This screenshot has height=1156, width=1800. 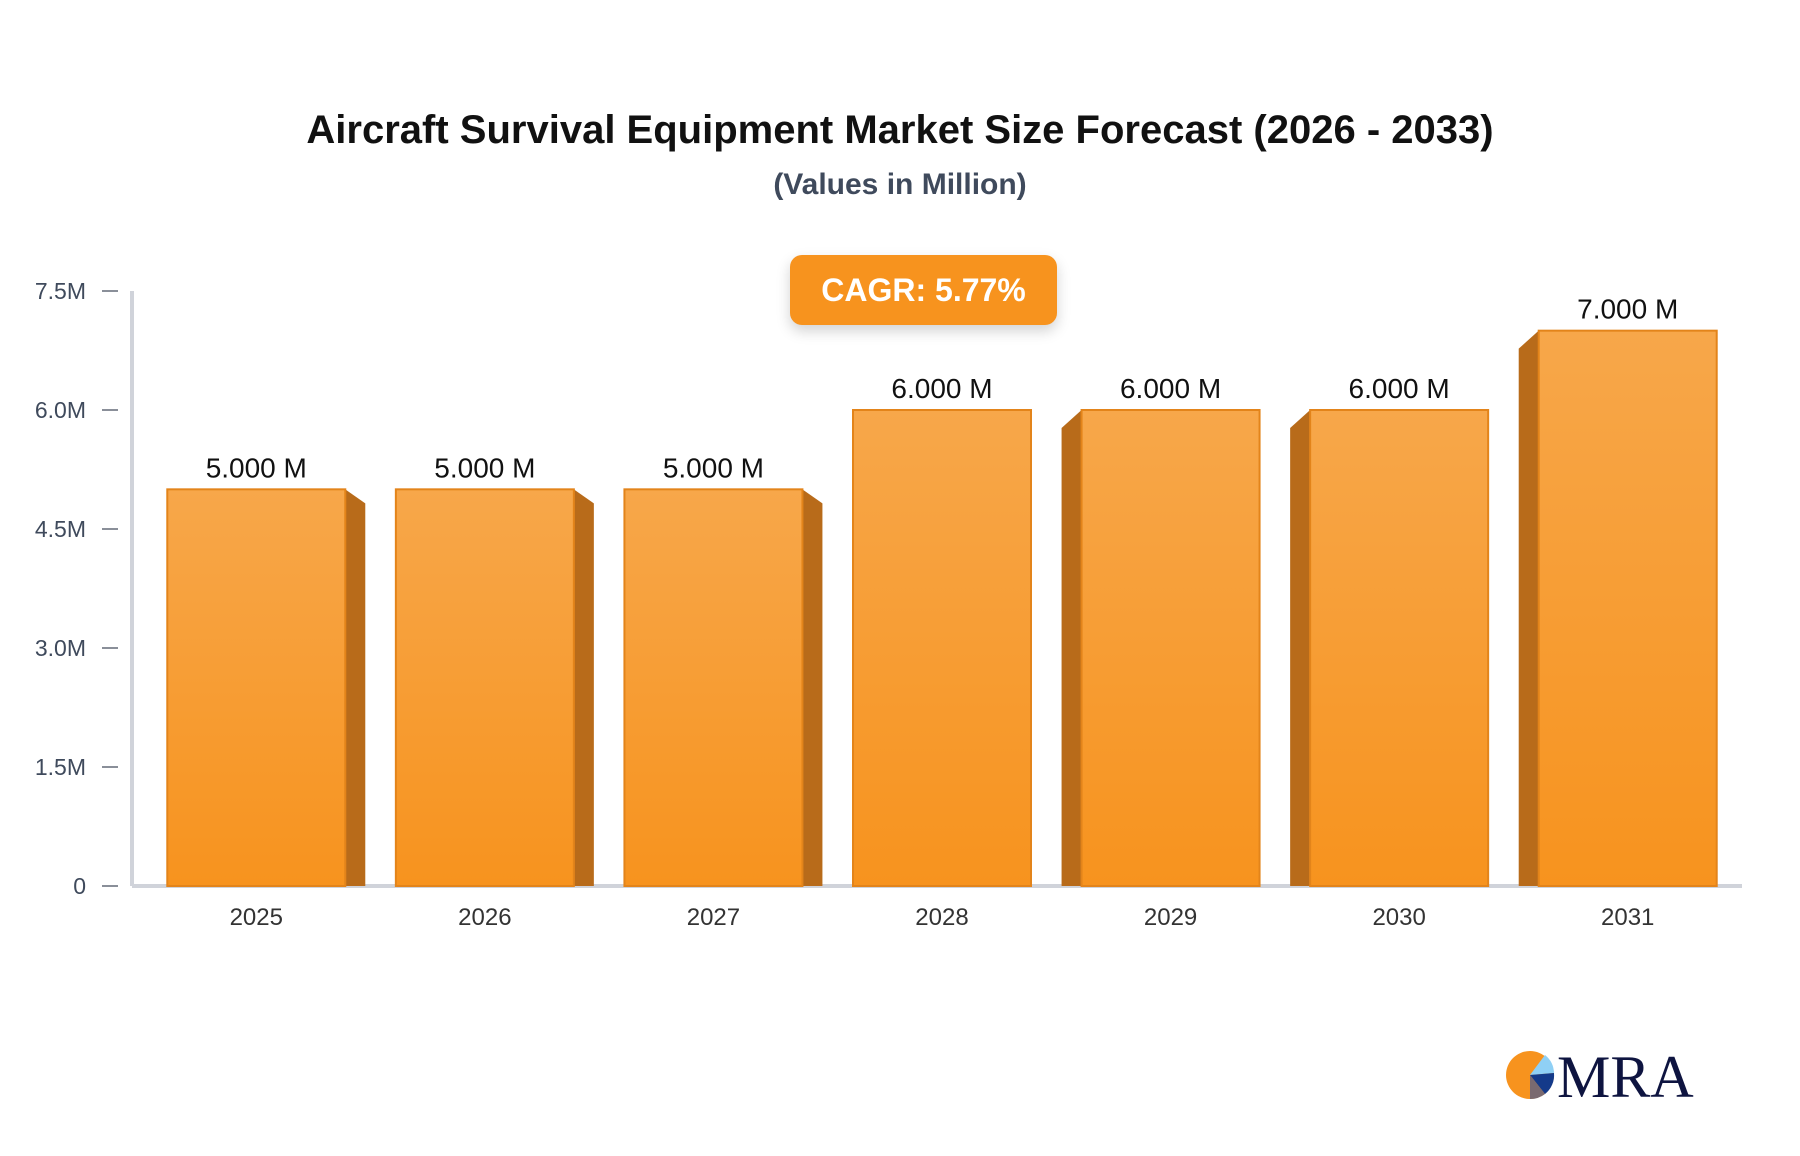 What do you see at coordinates (60, 291) in the screenshot?
I see `y-tick-label: 7.5M` at bounding box center [60, 291].